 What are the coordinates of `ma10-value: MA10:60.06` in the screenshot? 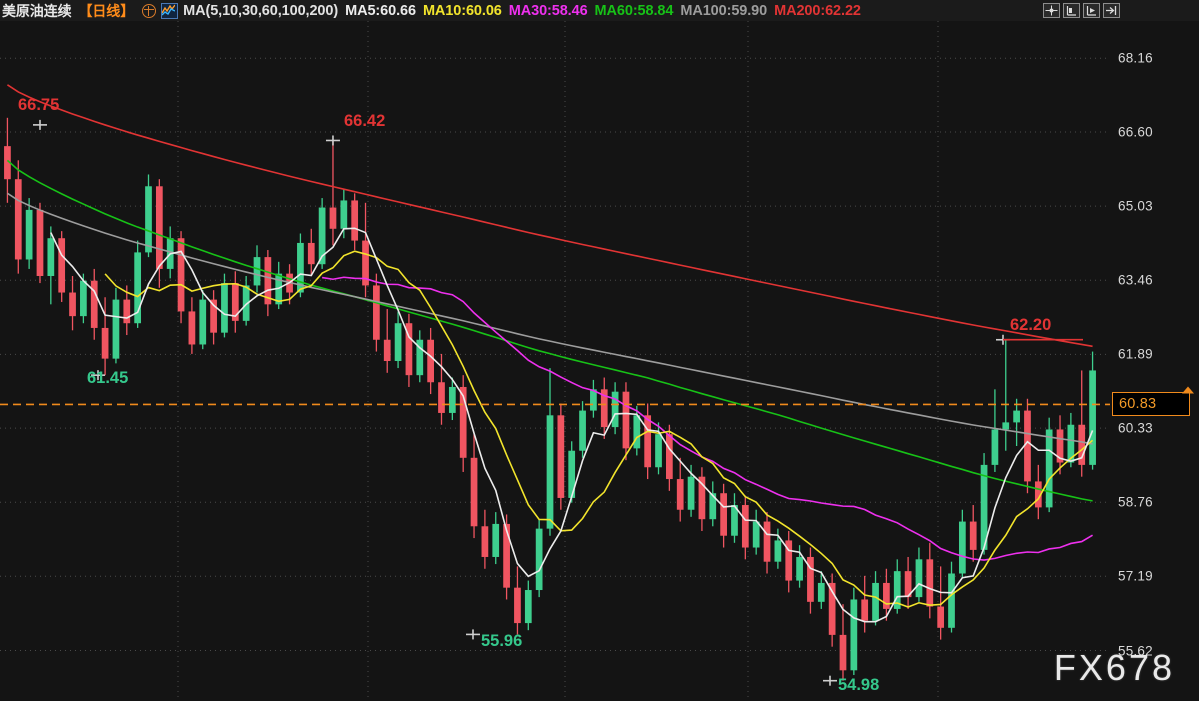 It's located at (462, 10).